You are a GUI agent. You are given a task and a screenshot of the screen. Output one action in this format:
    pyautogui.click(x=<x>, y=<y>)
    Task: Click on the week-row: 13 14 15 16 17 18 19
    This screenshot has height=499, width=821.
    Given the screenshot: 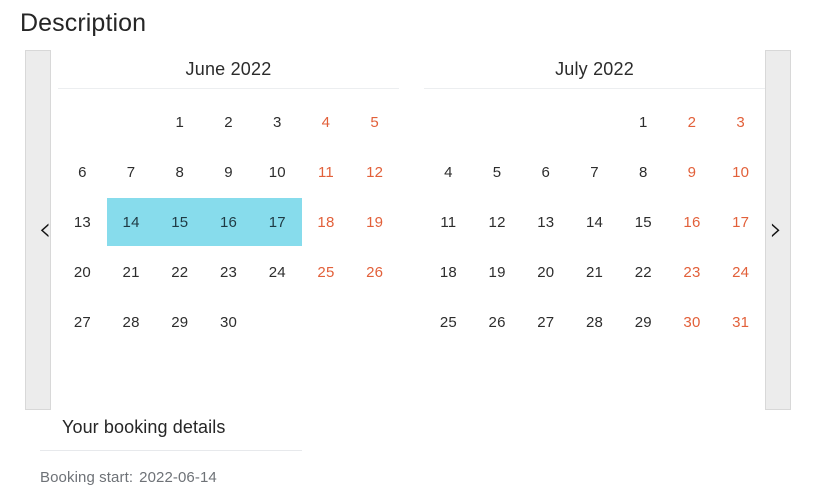 What is the action you would take?
    pyautogui.click(x=228, y=222)
    